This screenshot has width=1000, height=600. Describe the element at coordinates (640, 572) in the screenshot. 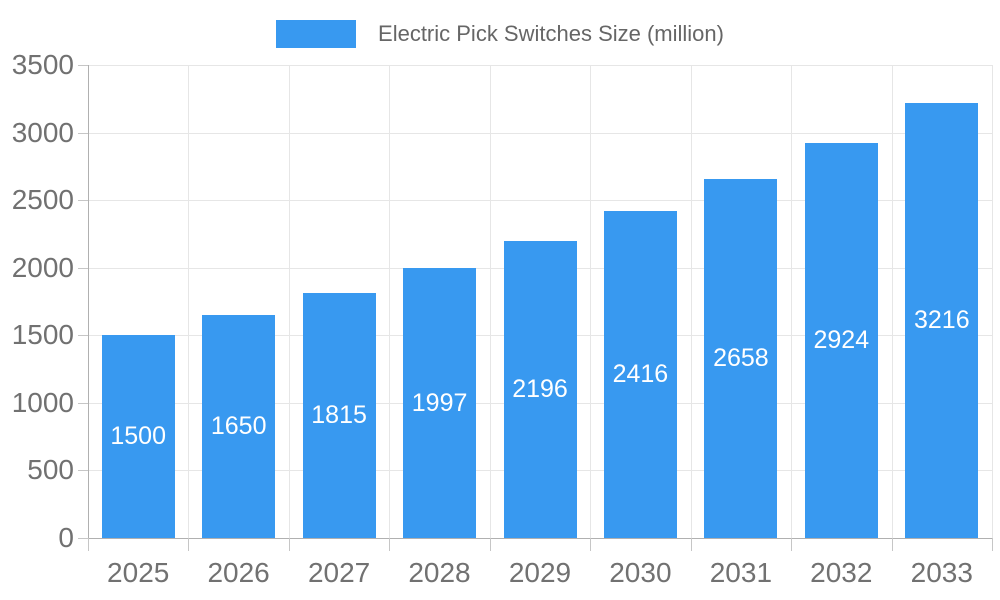

I see `x-tick-label: 2030` at that location.